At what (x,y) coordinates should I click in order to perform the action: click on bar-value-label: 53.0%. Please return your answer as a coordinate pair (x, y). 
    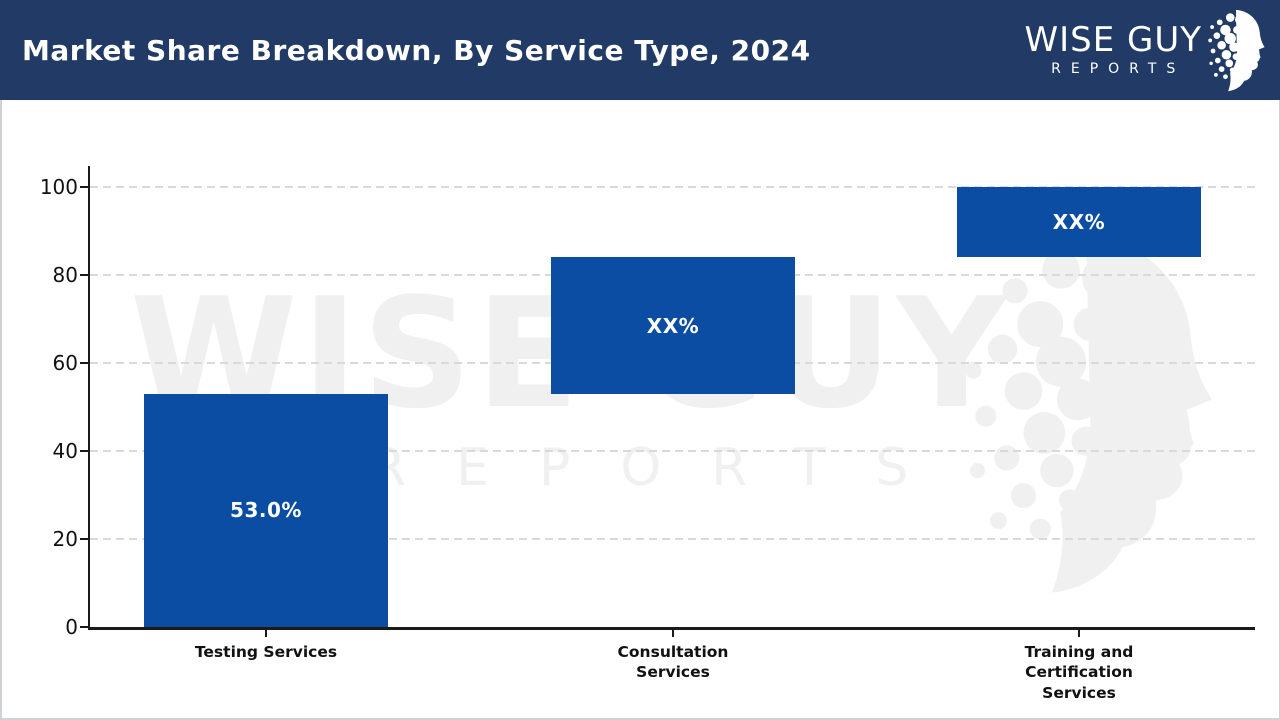
    Looking at the image, I should click on (266, 510).